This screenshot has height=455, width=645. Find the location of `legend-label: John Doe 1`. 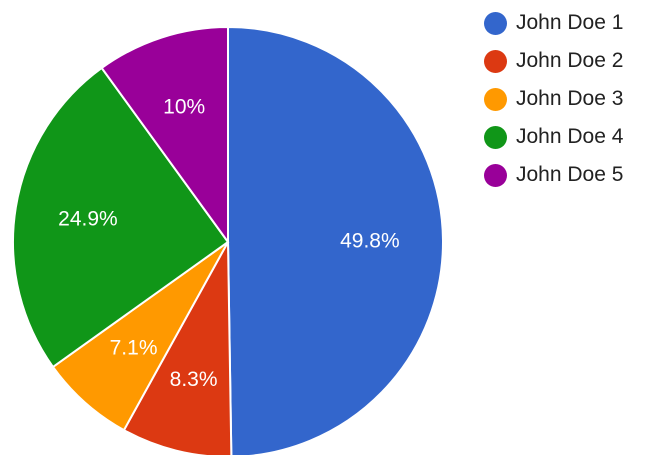

legend-label: John Doe 1 is located at coordinates (570, 22).